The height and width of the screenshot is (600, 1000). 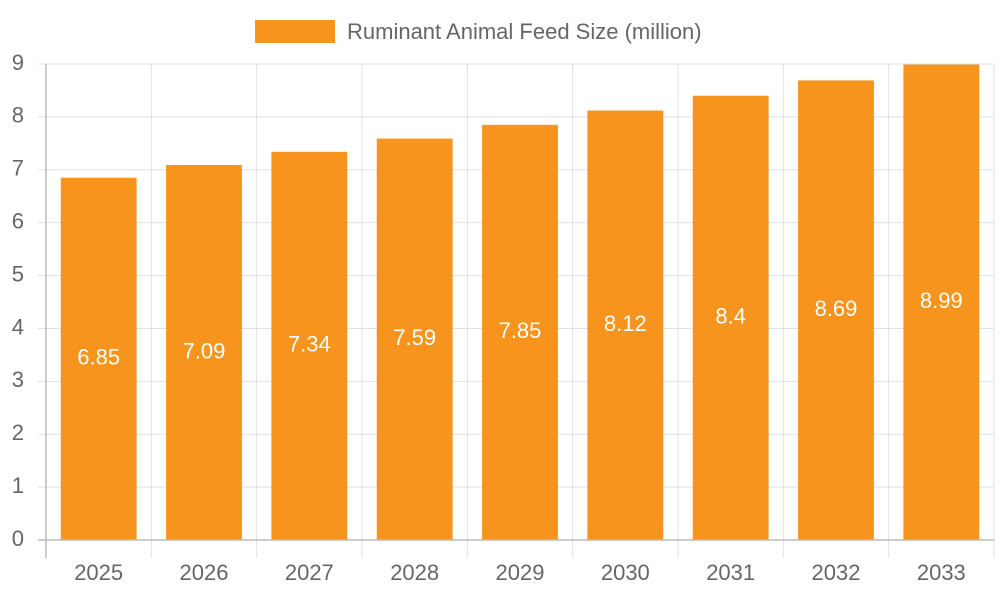 I want to click on data-label: 8.99, so click(x=941, y=300).